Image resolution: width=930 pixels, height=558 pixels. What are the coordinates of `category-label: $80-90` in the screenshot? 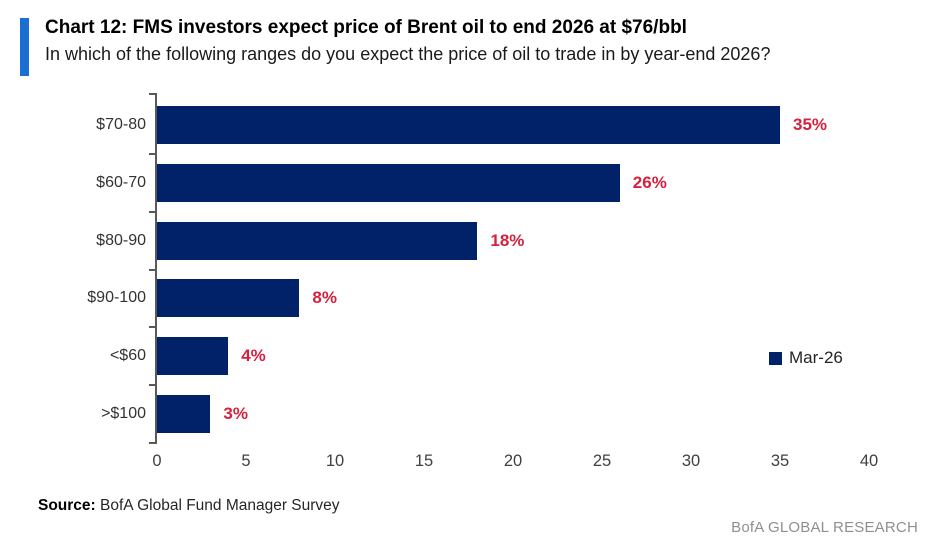 It's located at (121, 240).